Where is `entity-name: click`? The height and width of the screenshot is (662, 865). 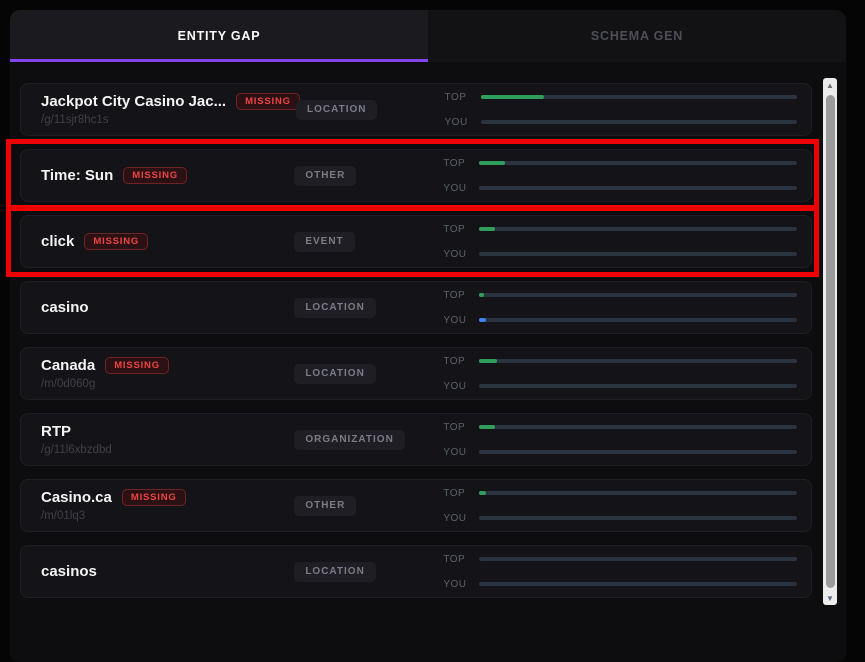
entity-name: click is located at coordinates (58, 241).